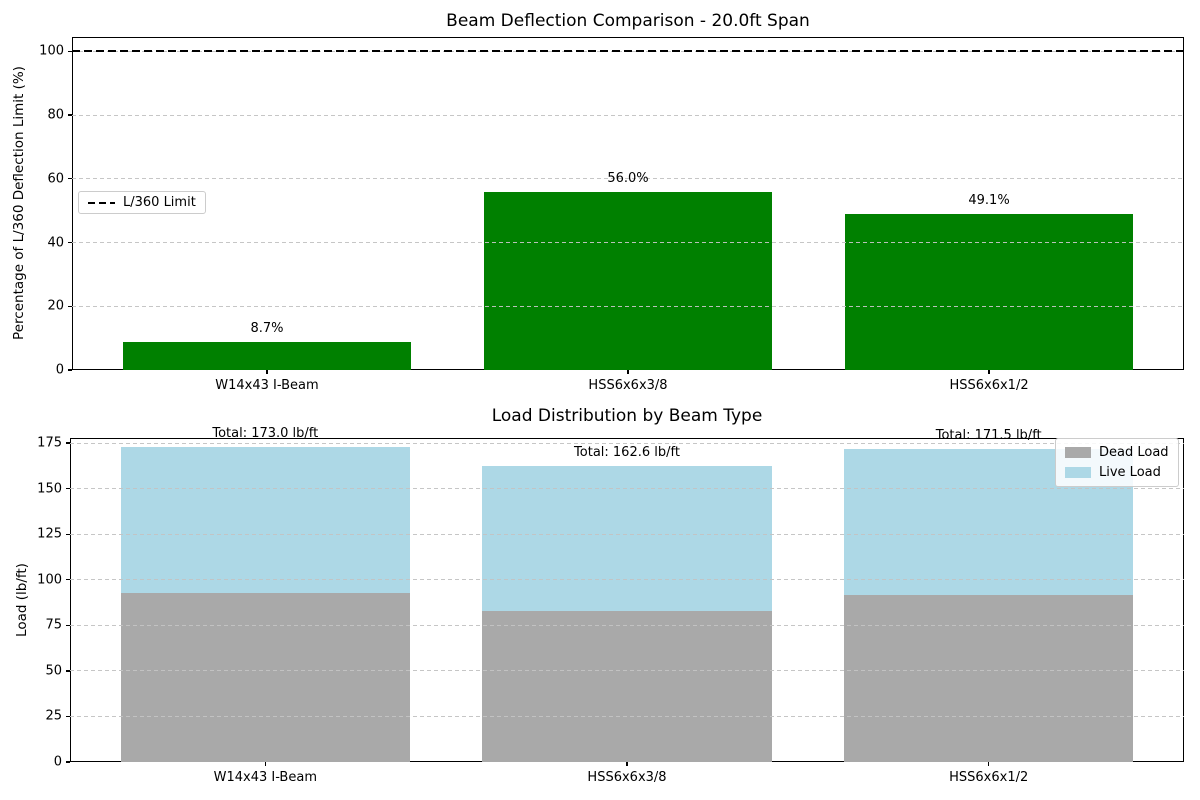 The image size is (1200, 800). Describe the element at coordinates (1078, 452) in the screenshot. I see `dead-load-swatch-icon` at that location.